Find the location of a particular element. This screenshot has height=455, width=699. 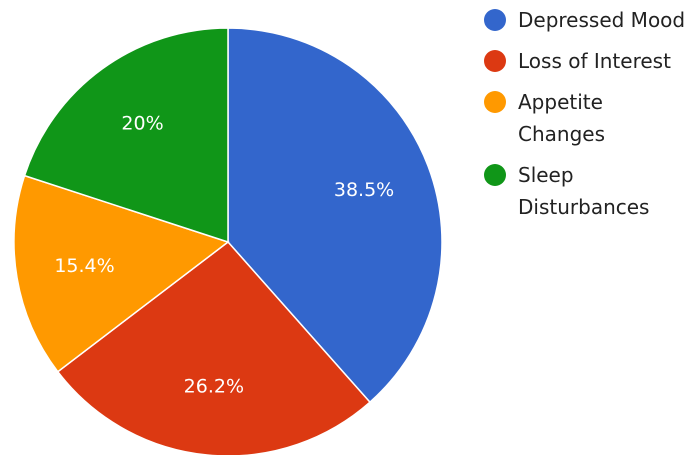

data-label: 15.4% is located at coordinates (84, 266).